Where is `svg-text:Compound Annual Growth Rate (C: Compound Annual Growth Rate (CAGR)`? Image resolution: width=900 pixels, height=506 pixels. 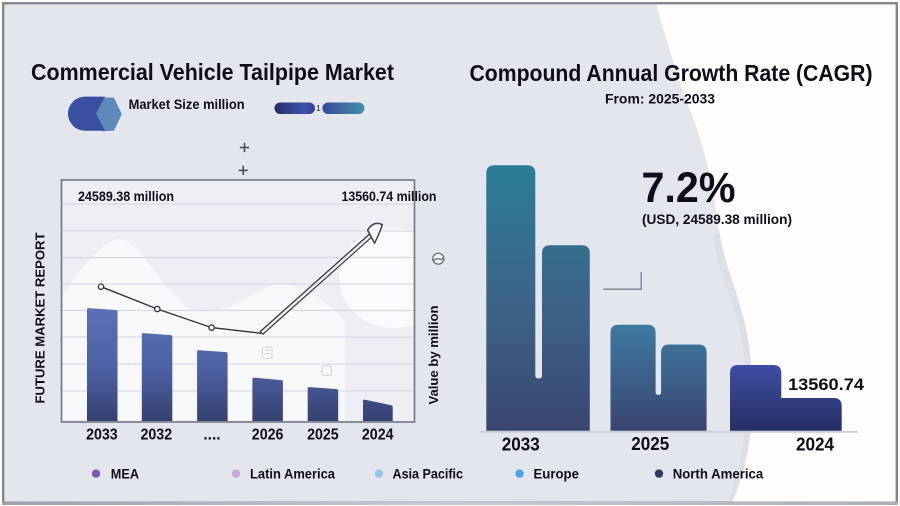 svg-text:Compound Annual Growth Rate (C: Compound Annual Growth Rate (CAGR) is located at coordinates (671, 73).